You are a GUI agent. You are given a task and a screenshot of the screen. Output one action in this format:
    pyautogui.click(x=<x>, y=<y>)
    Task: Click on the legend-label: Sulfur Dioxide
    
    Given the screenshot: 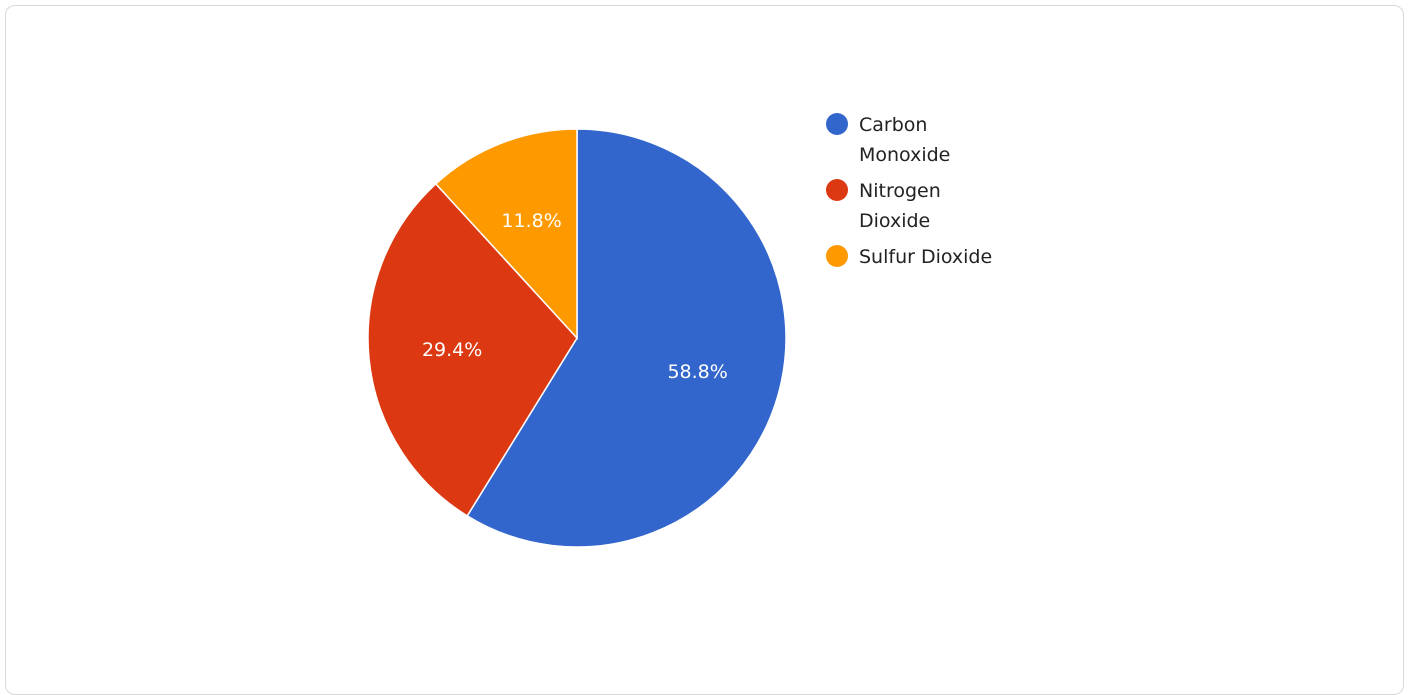 What is the action you would take?
    pyautogui.click(x=926, y=257)
    